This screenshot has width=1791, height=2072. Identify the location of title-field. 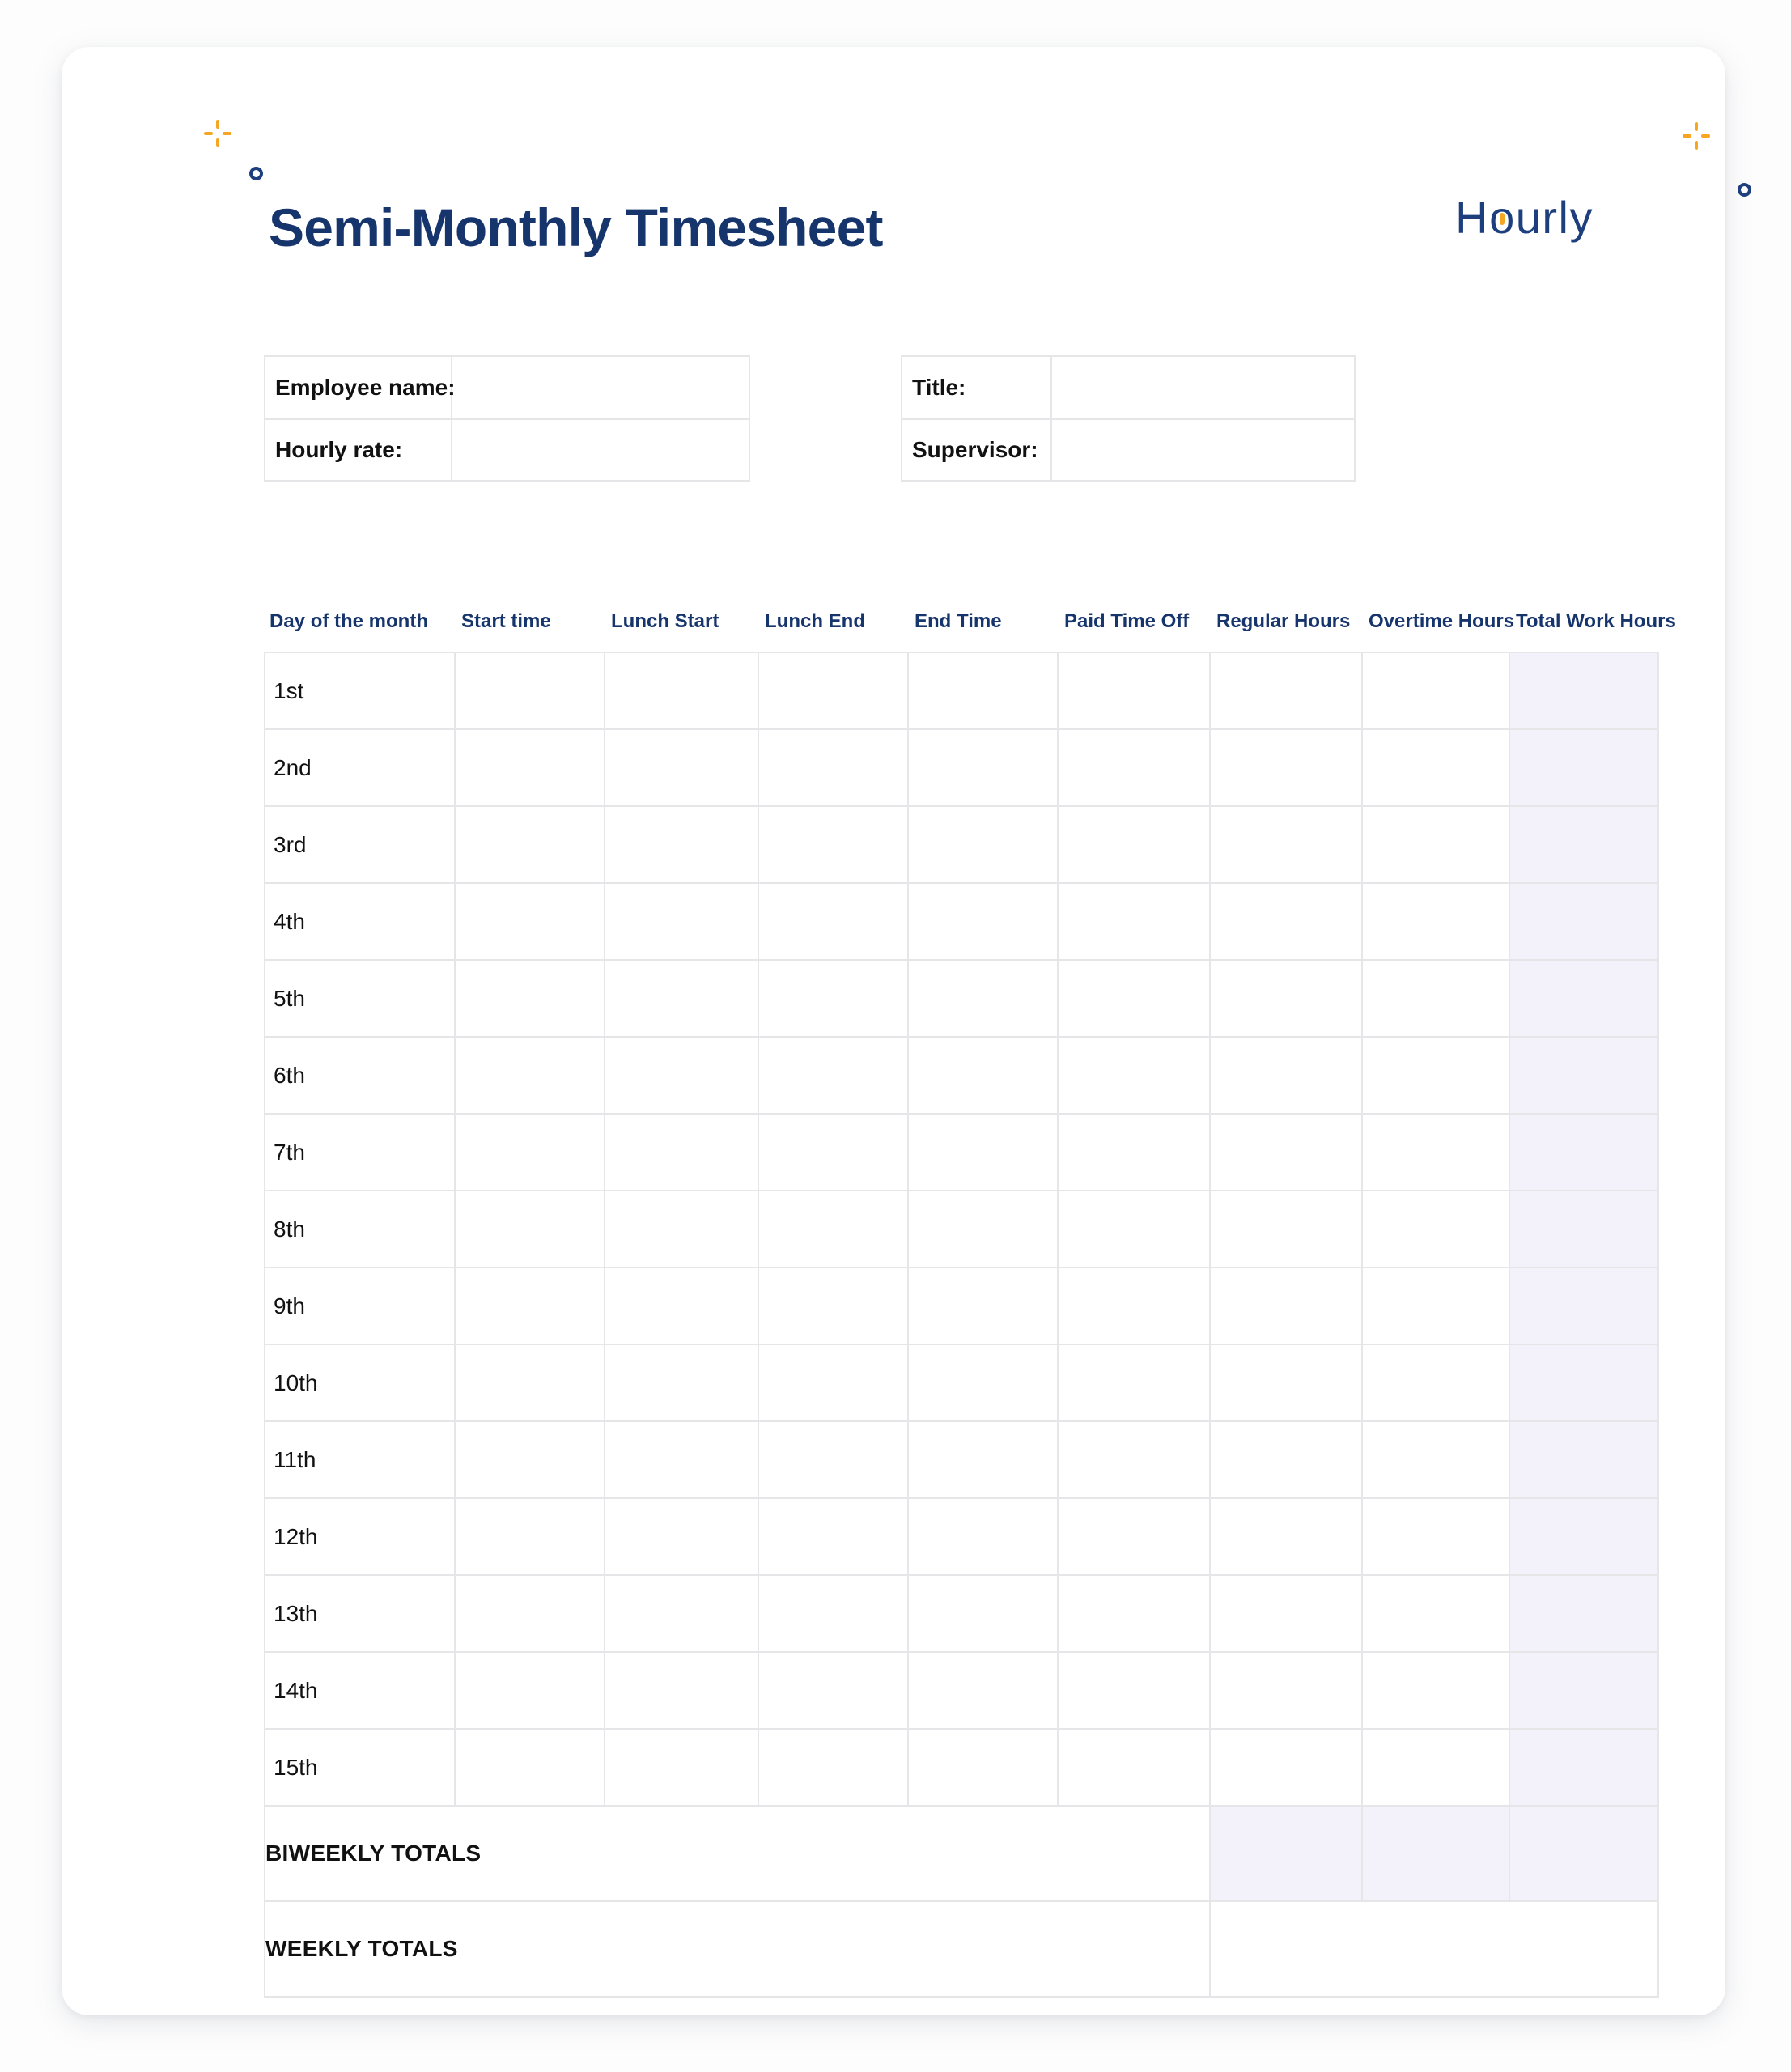
(1203, 387).